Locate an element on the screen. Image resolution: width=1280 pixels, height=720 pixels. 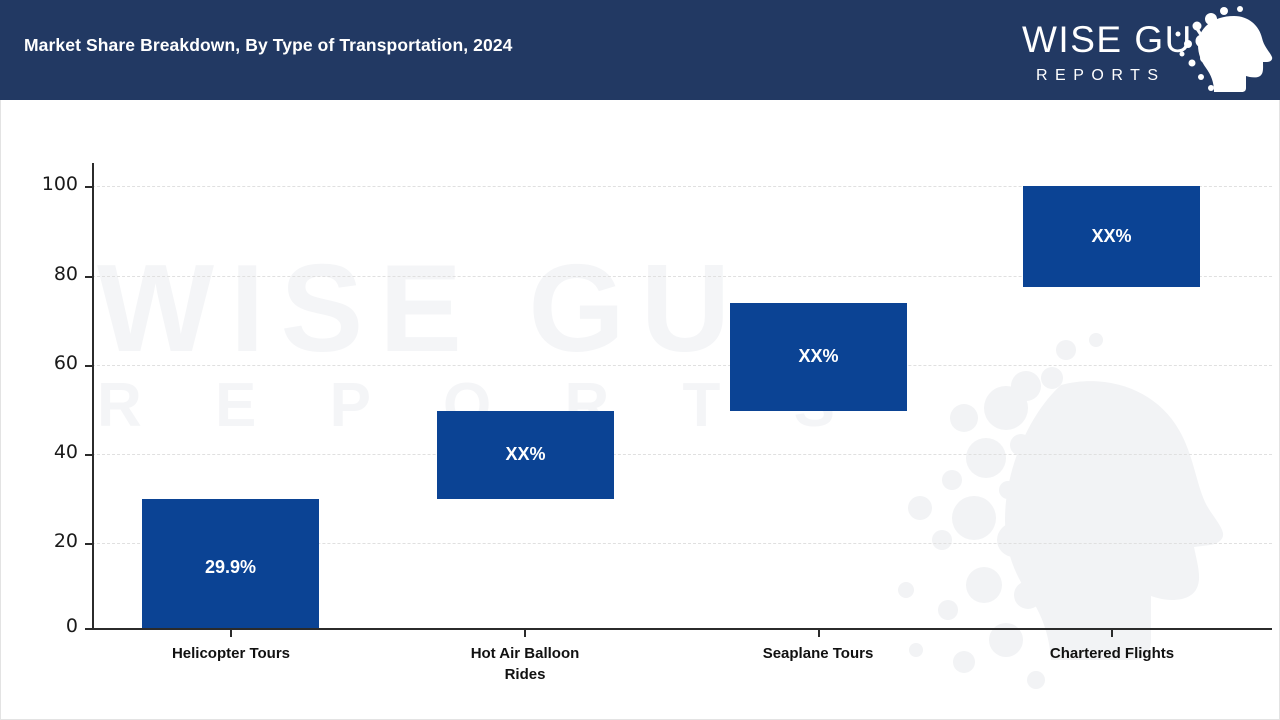
bar-chartered-flights: XX% is located at coordinates (1111, 236).